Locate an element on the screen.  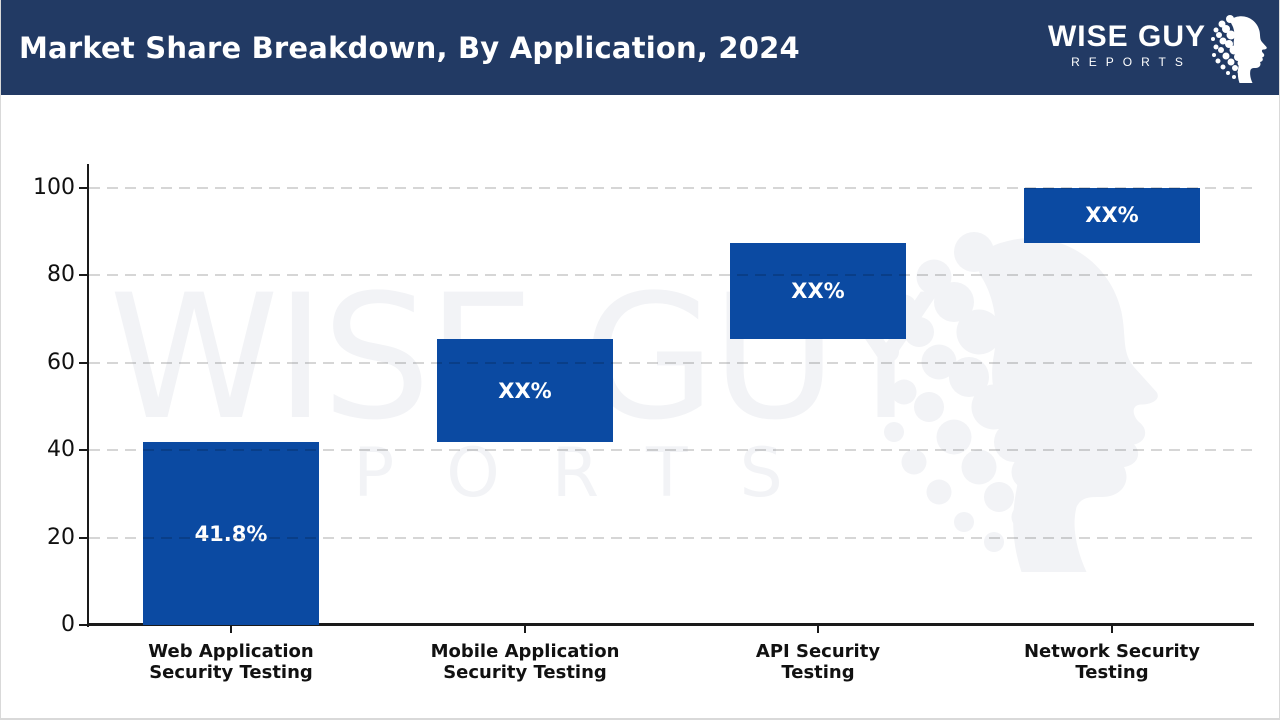
y-tick-label: 60 is located at coordinates (61, 362).